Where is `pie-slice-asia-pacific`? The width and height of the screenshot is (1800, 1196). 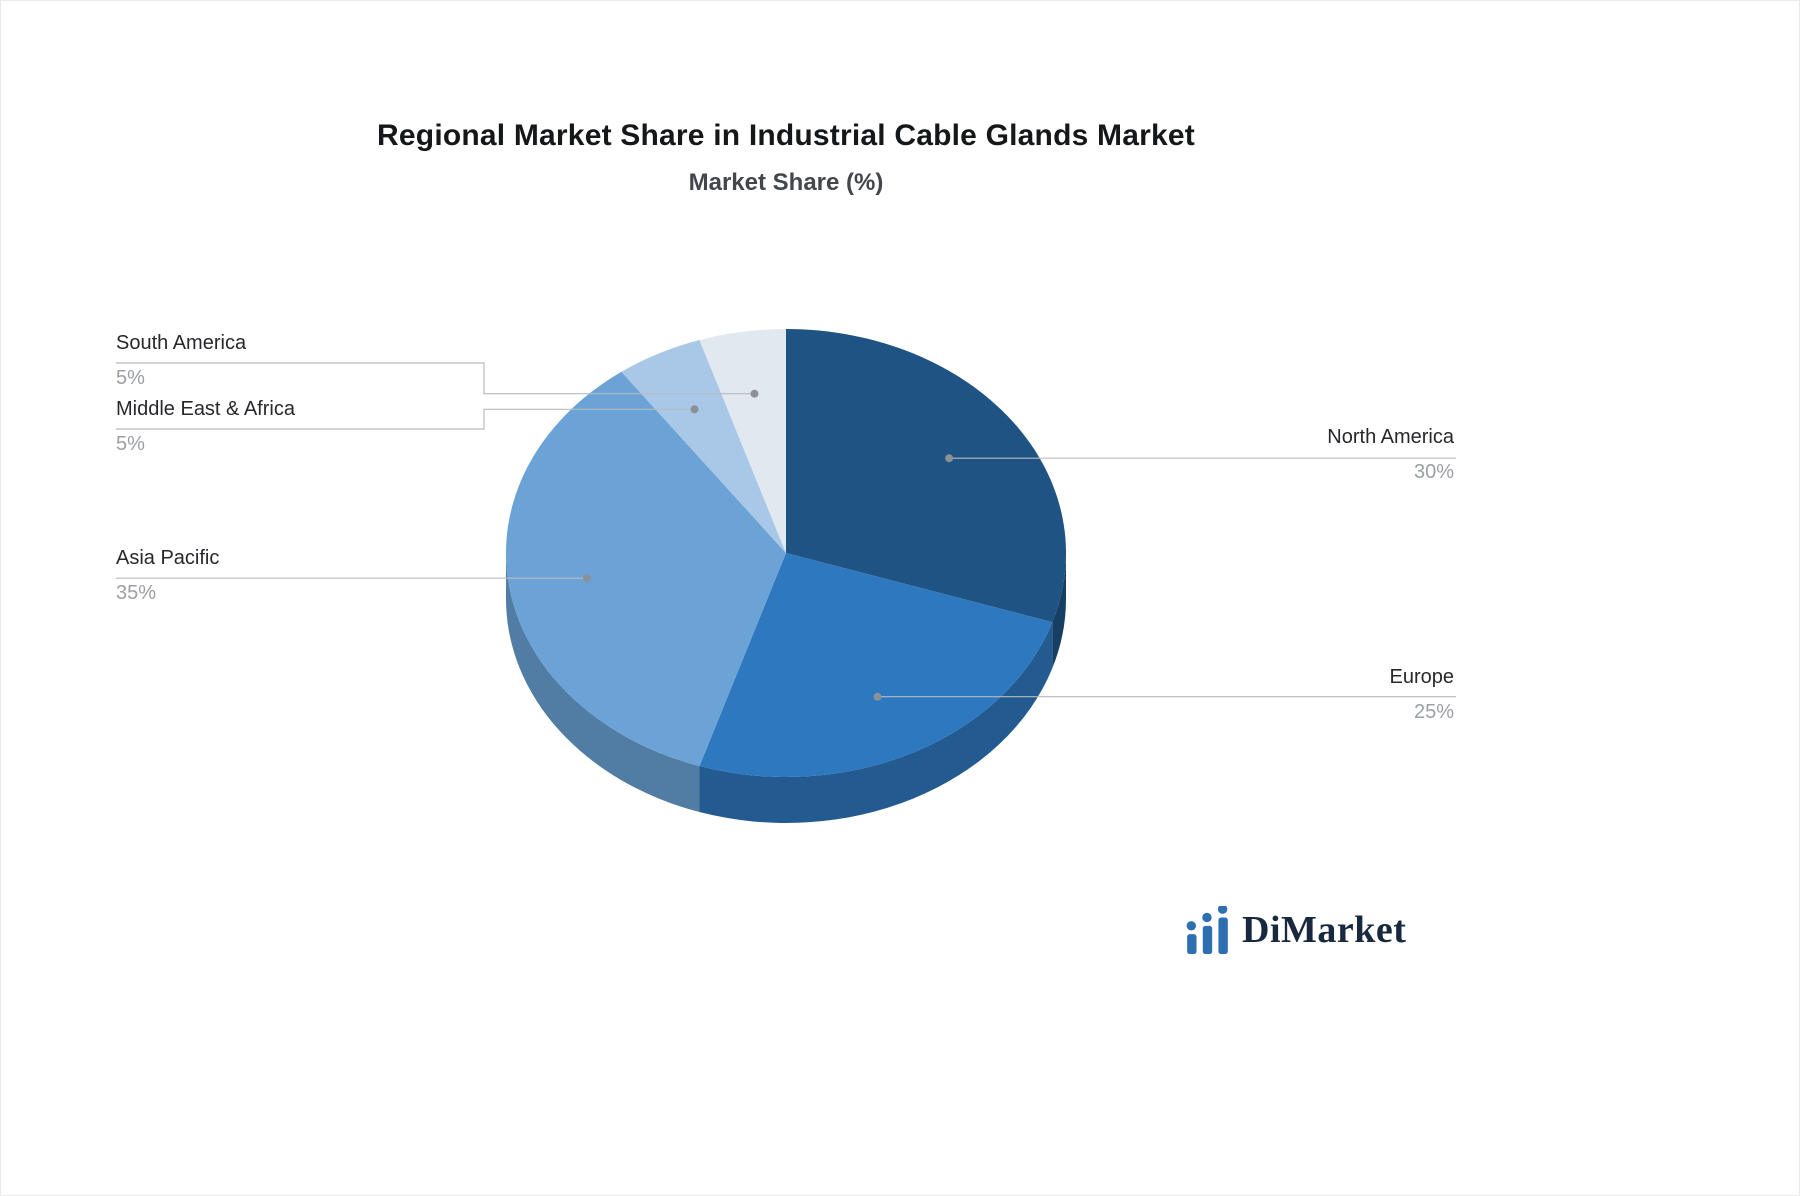
pie-slice-asia-pacific is located at coordinates (645, 569).